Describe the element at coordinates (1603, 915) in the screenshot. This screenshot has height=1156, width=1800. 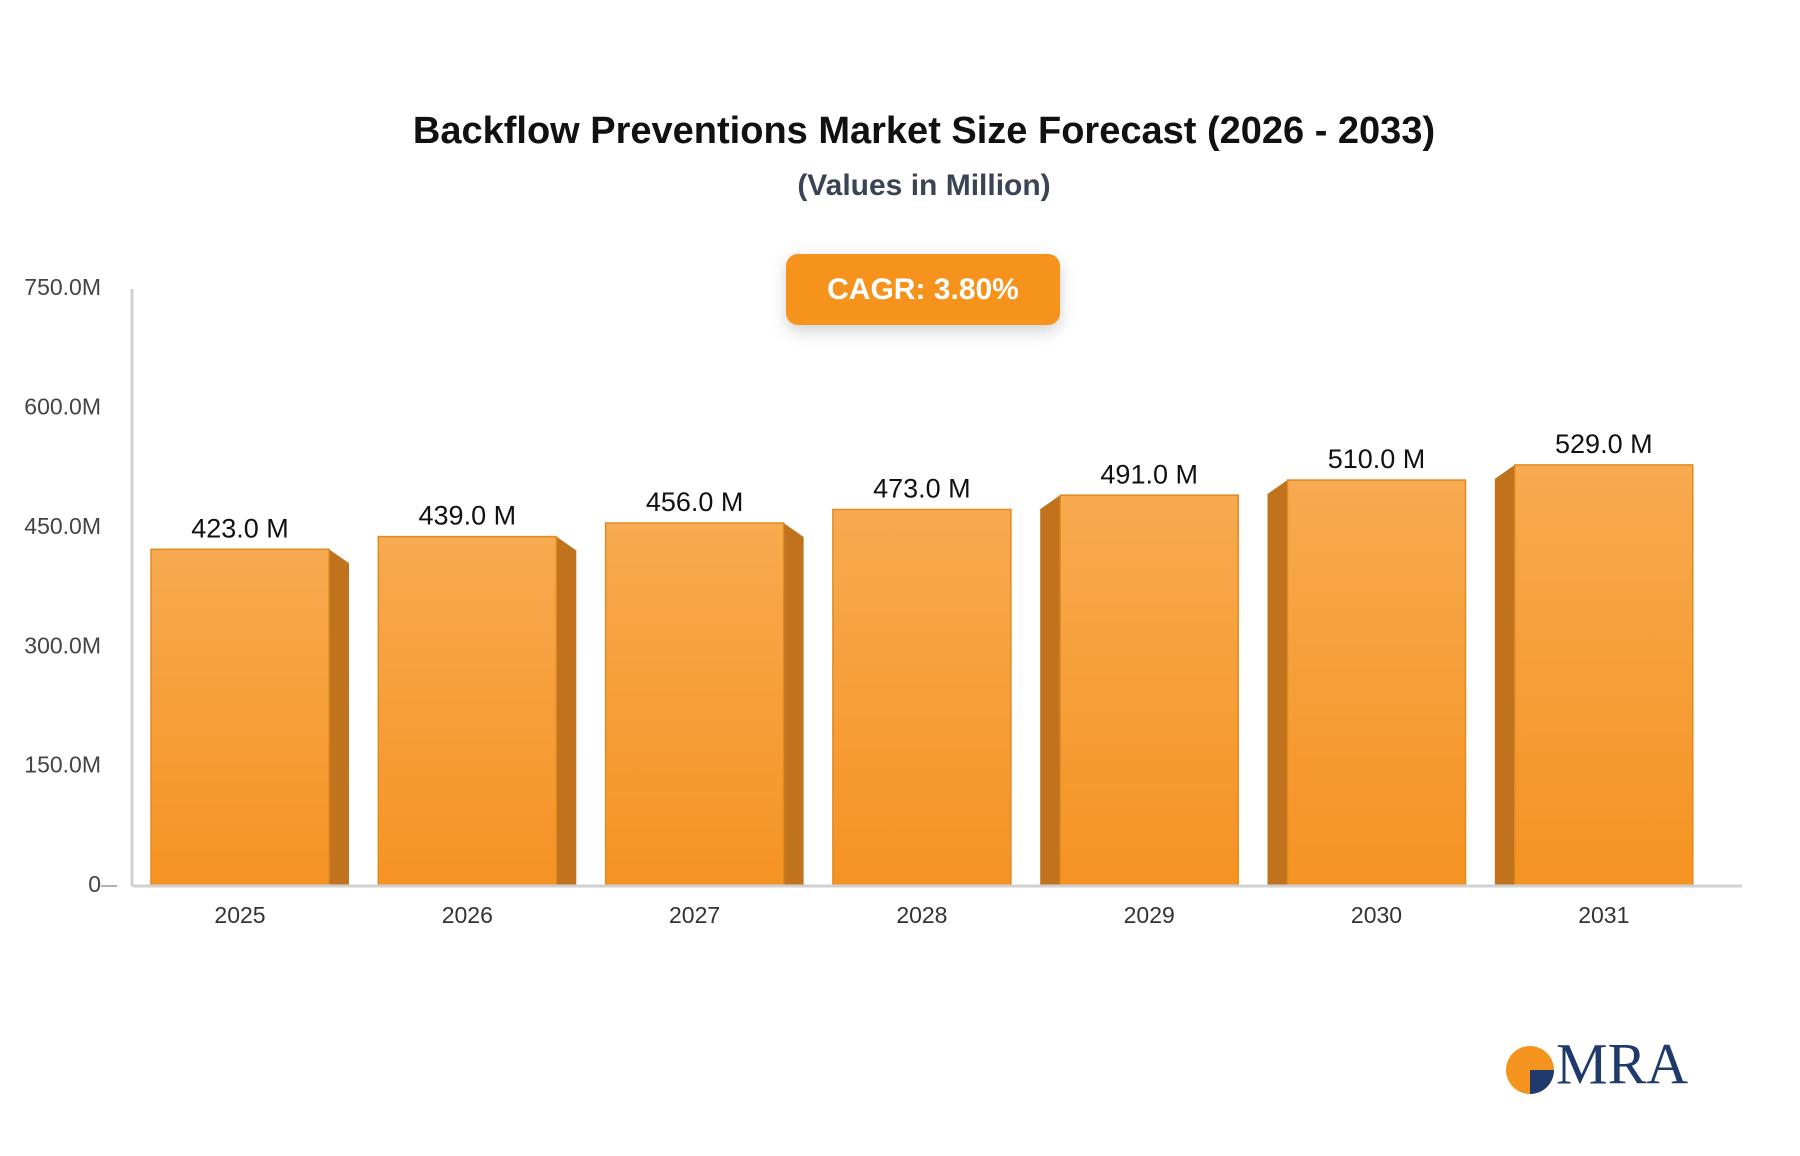
I see `x-tick-label: 2031` at that location.